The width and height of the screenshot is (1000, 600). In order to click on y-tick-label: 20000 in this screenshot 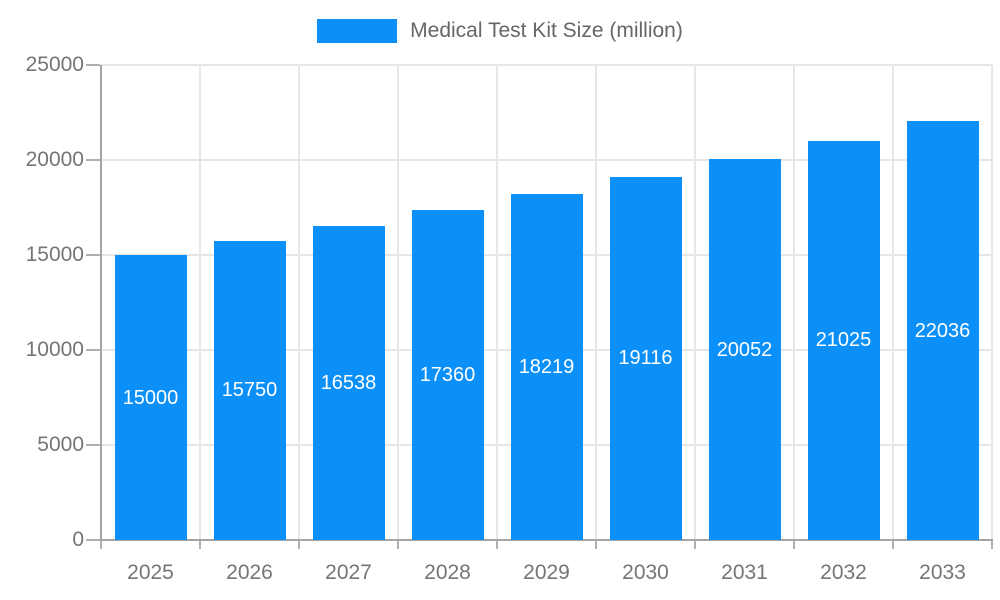, I will do `click(54, 159)`.